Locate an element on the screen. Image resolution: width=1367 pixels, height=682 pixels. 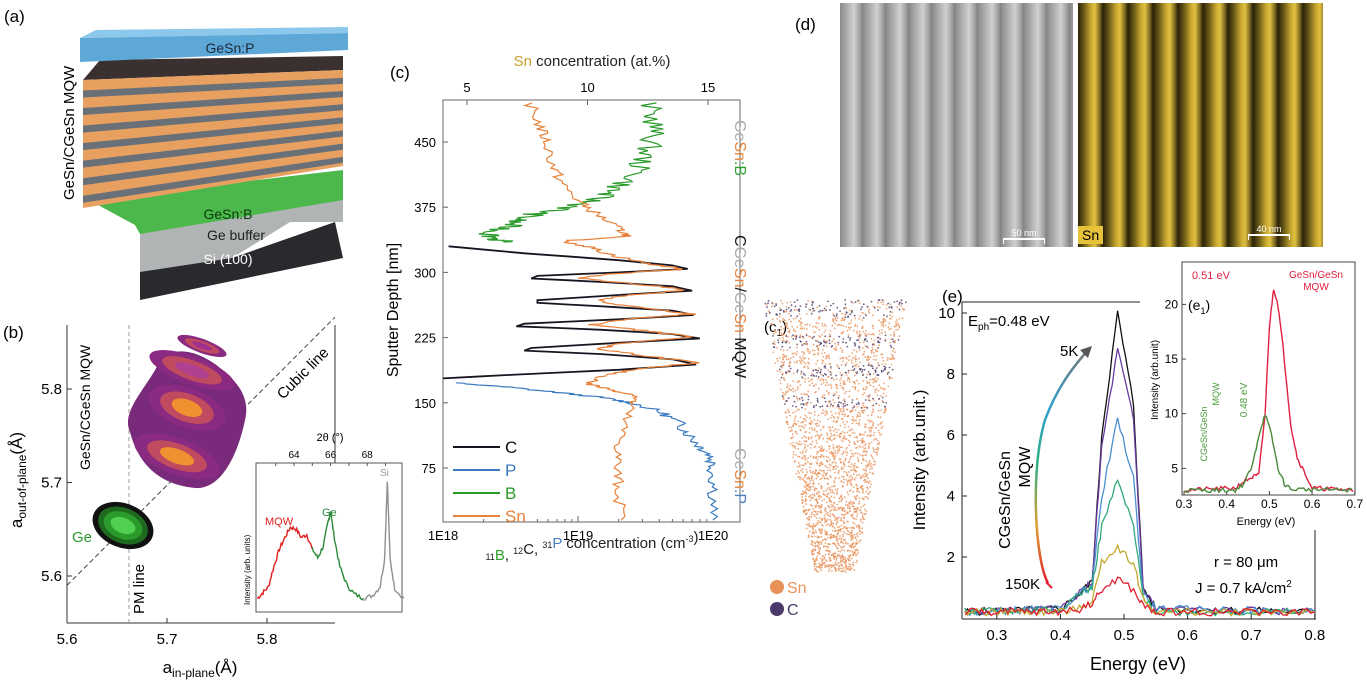
sims-curve-p is located at coordinates (587, 451).